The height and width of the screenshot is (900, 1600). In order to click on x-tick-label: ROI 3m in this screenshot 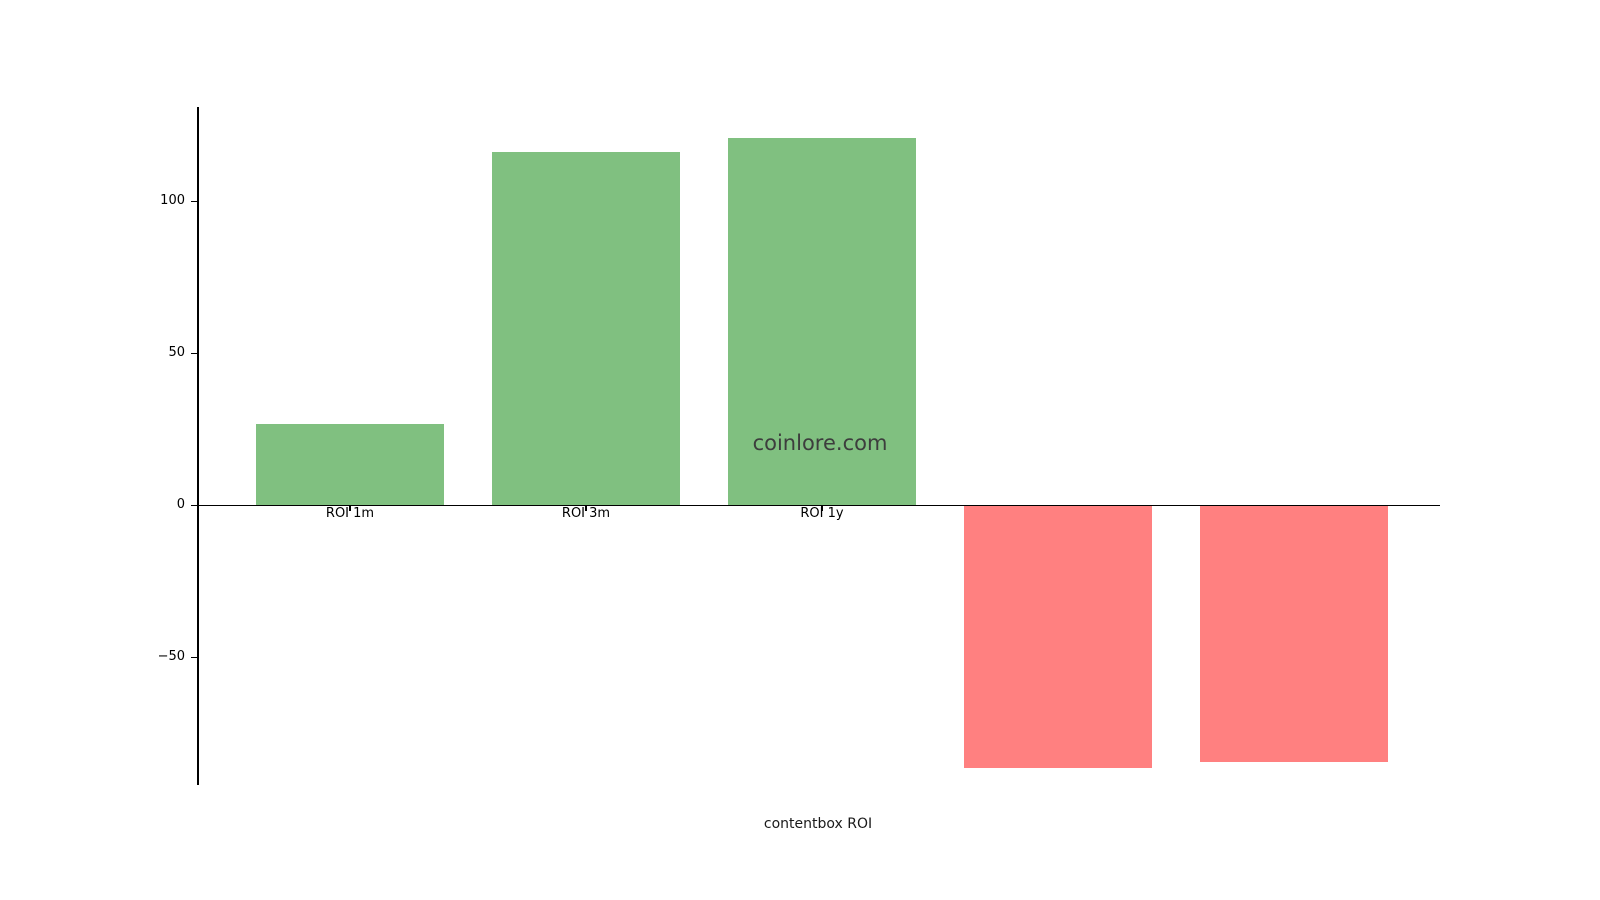, I will do `click(586, 513)`.